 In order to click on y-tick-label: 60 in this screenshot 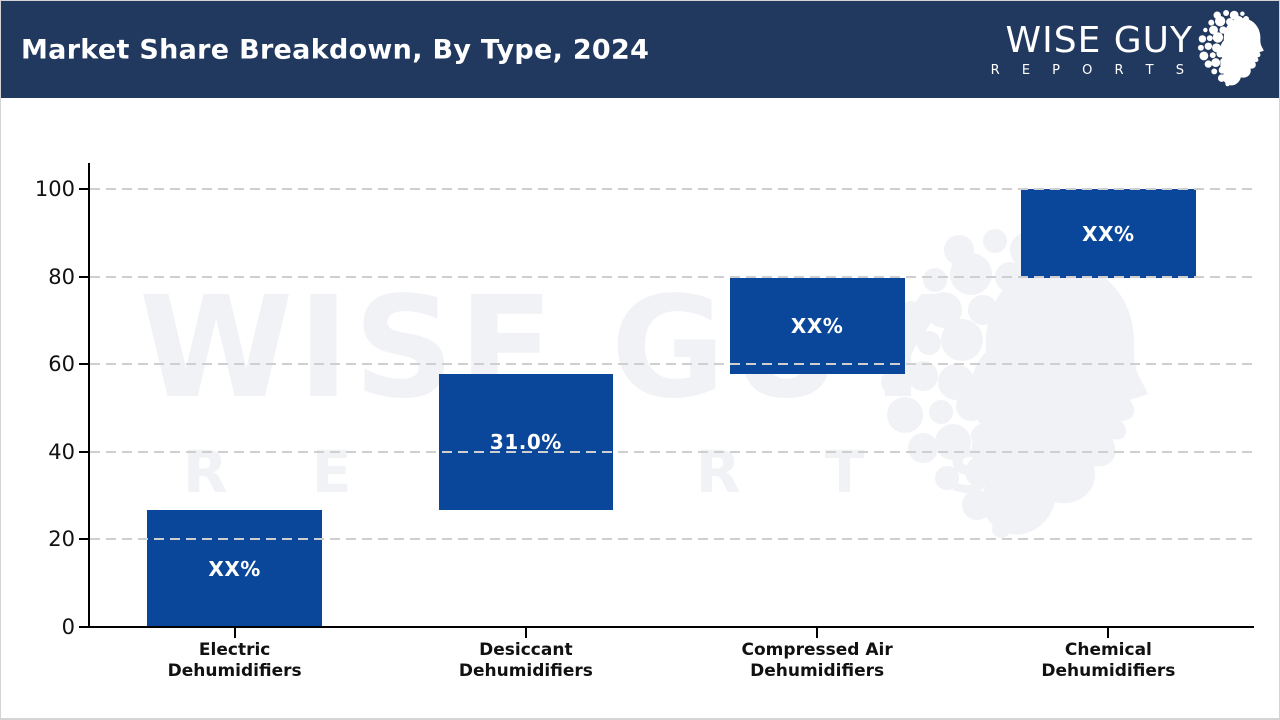, I will do `click(61, 364)`.